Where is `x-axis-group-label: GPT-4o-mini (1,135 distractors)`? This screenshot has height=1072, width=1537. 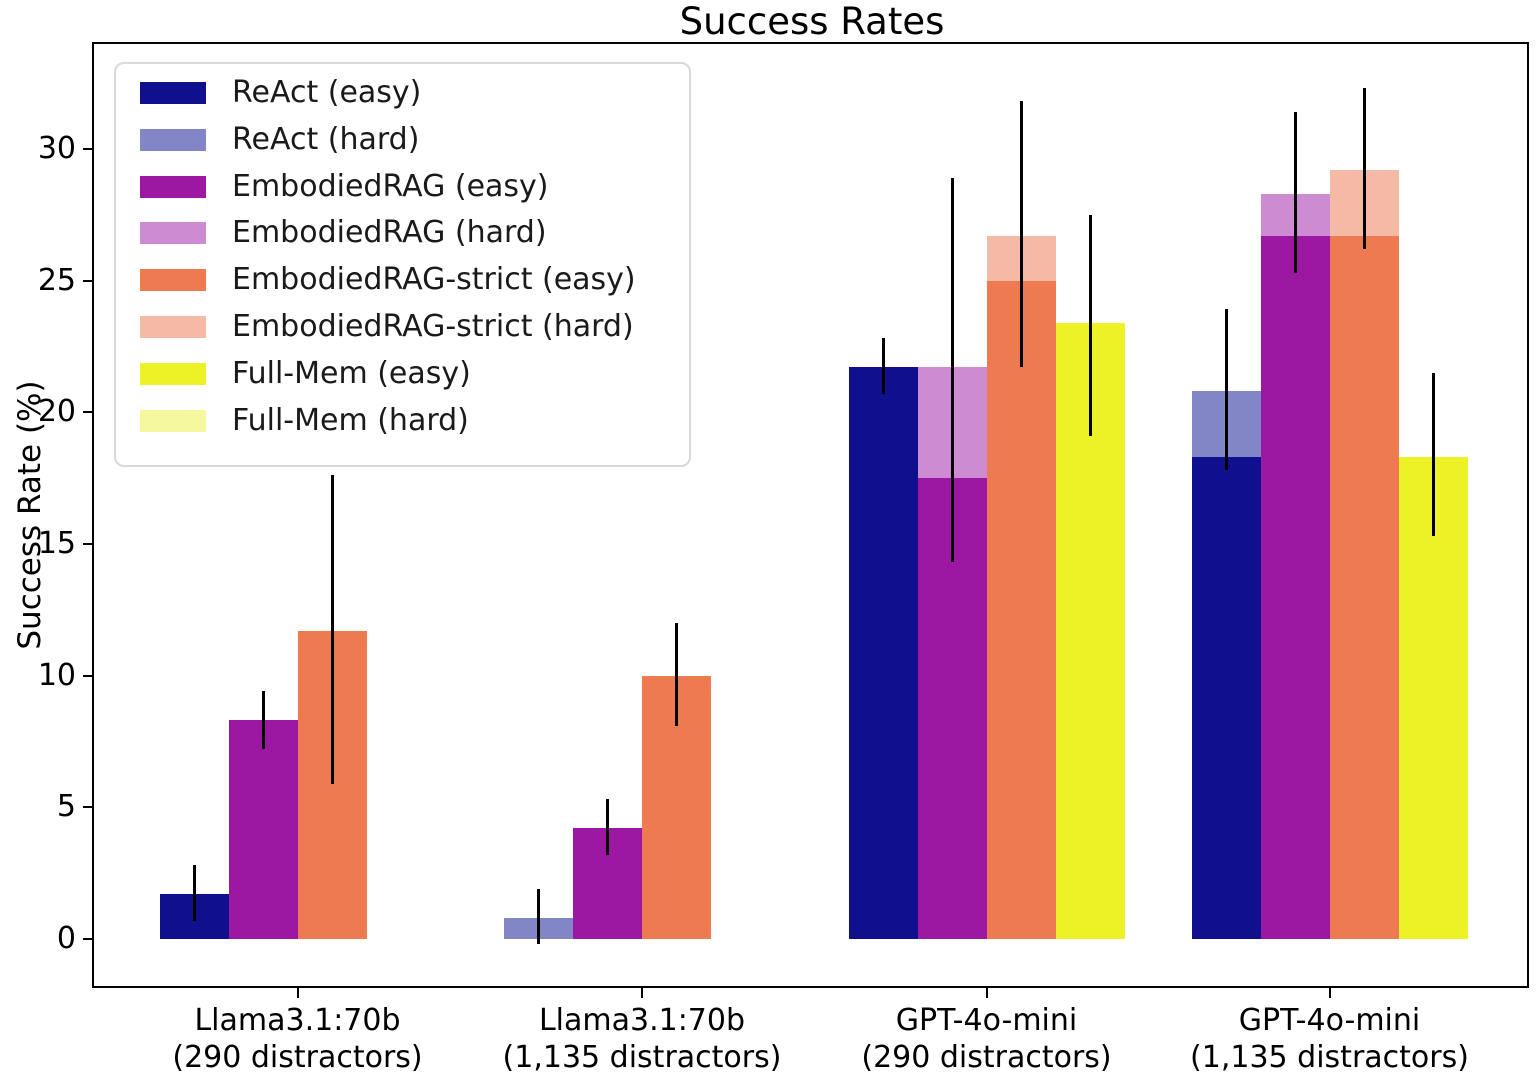 x-axis-group-label: GPT-4o-mini (1,135 distractors) is located at coordinates (1329, 1037).